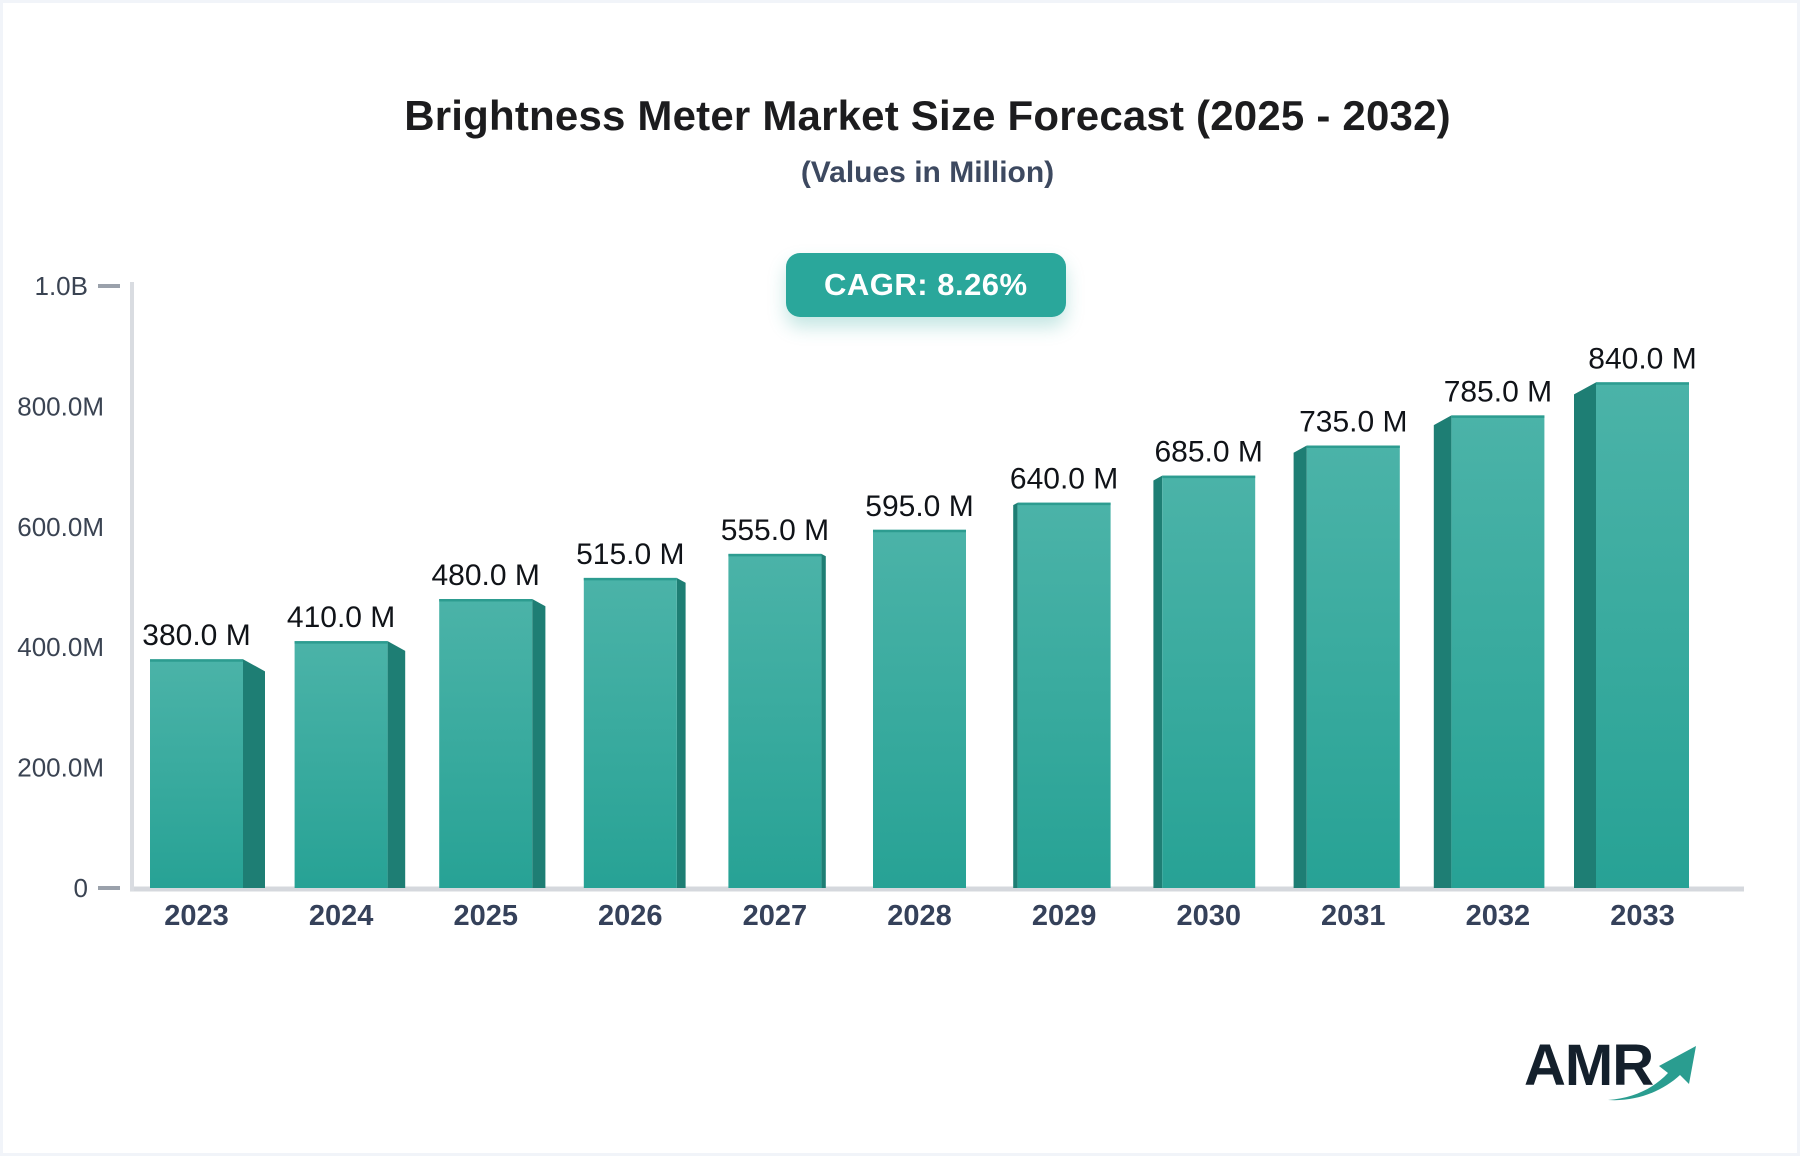 This screenshot has width=1800, height=1156. I want to click on bar-2025: 480.0 M 2025, so click(488, 745).